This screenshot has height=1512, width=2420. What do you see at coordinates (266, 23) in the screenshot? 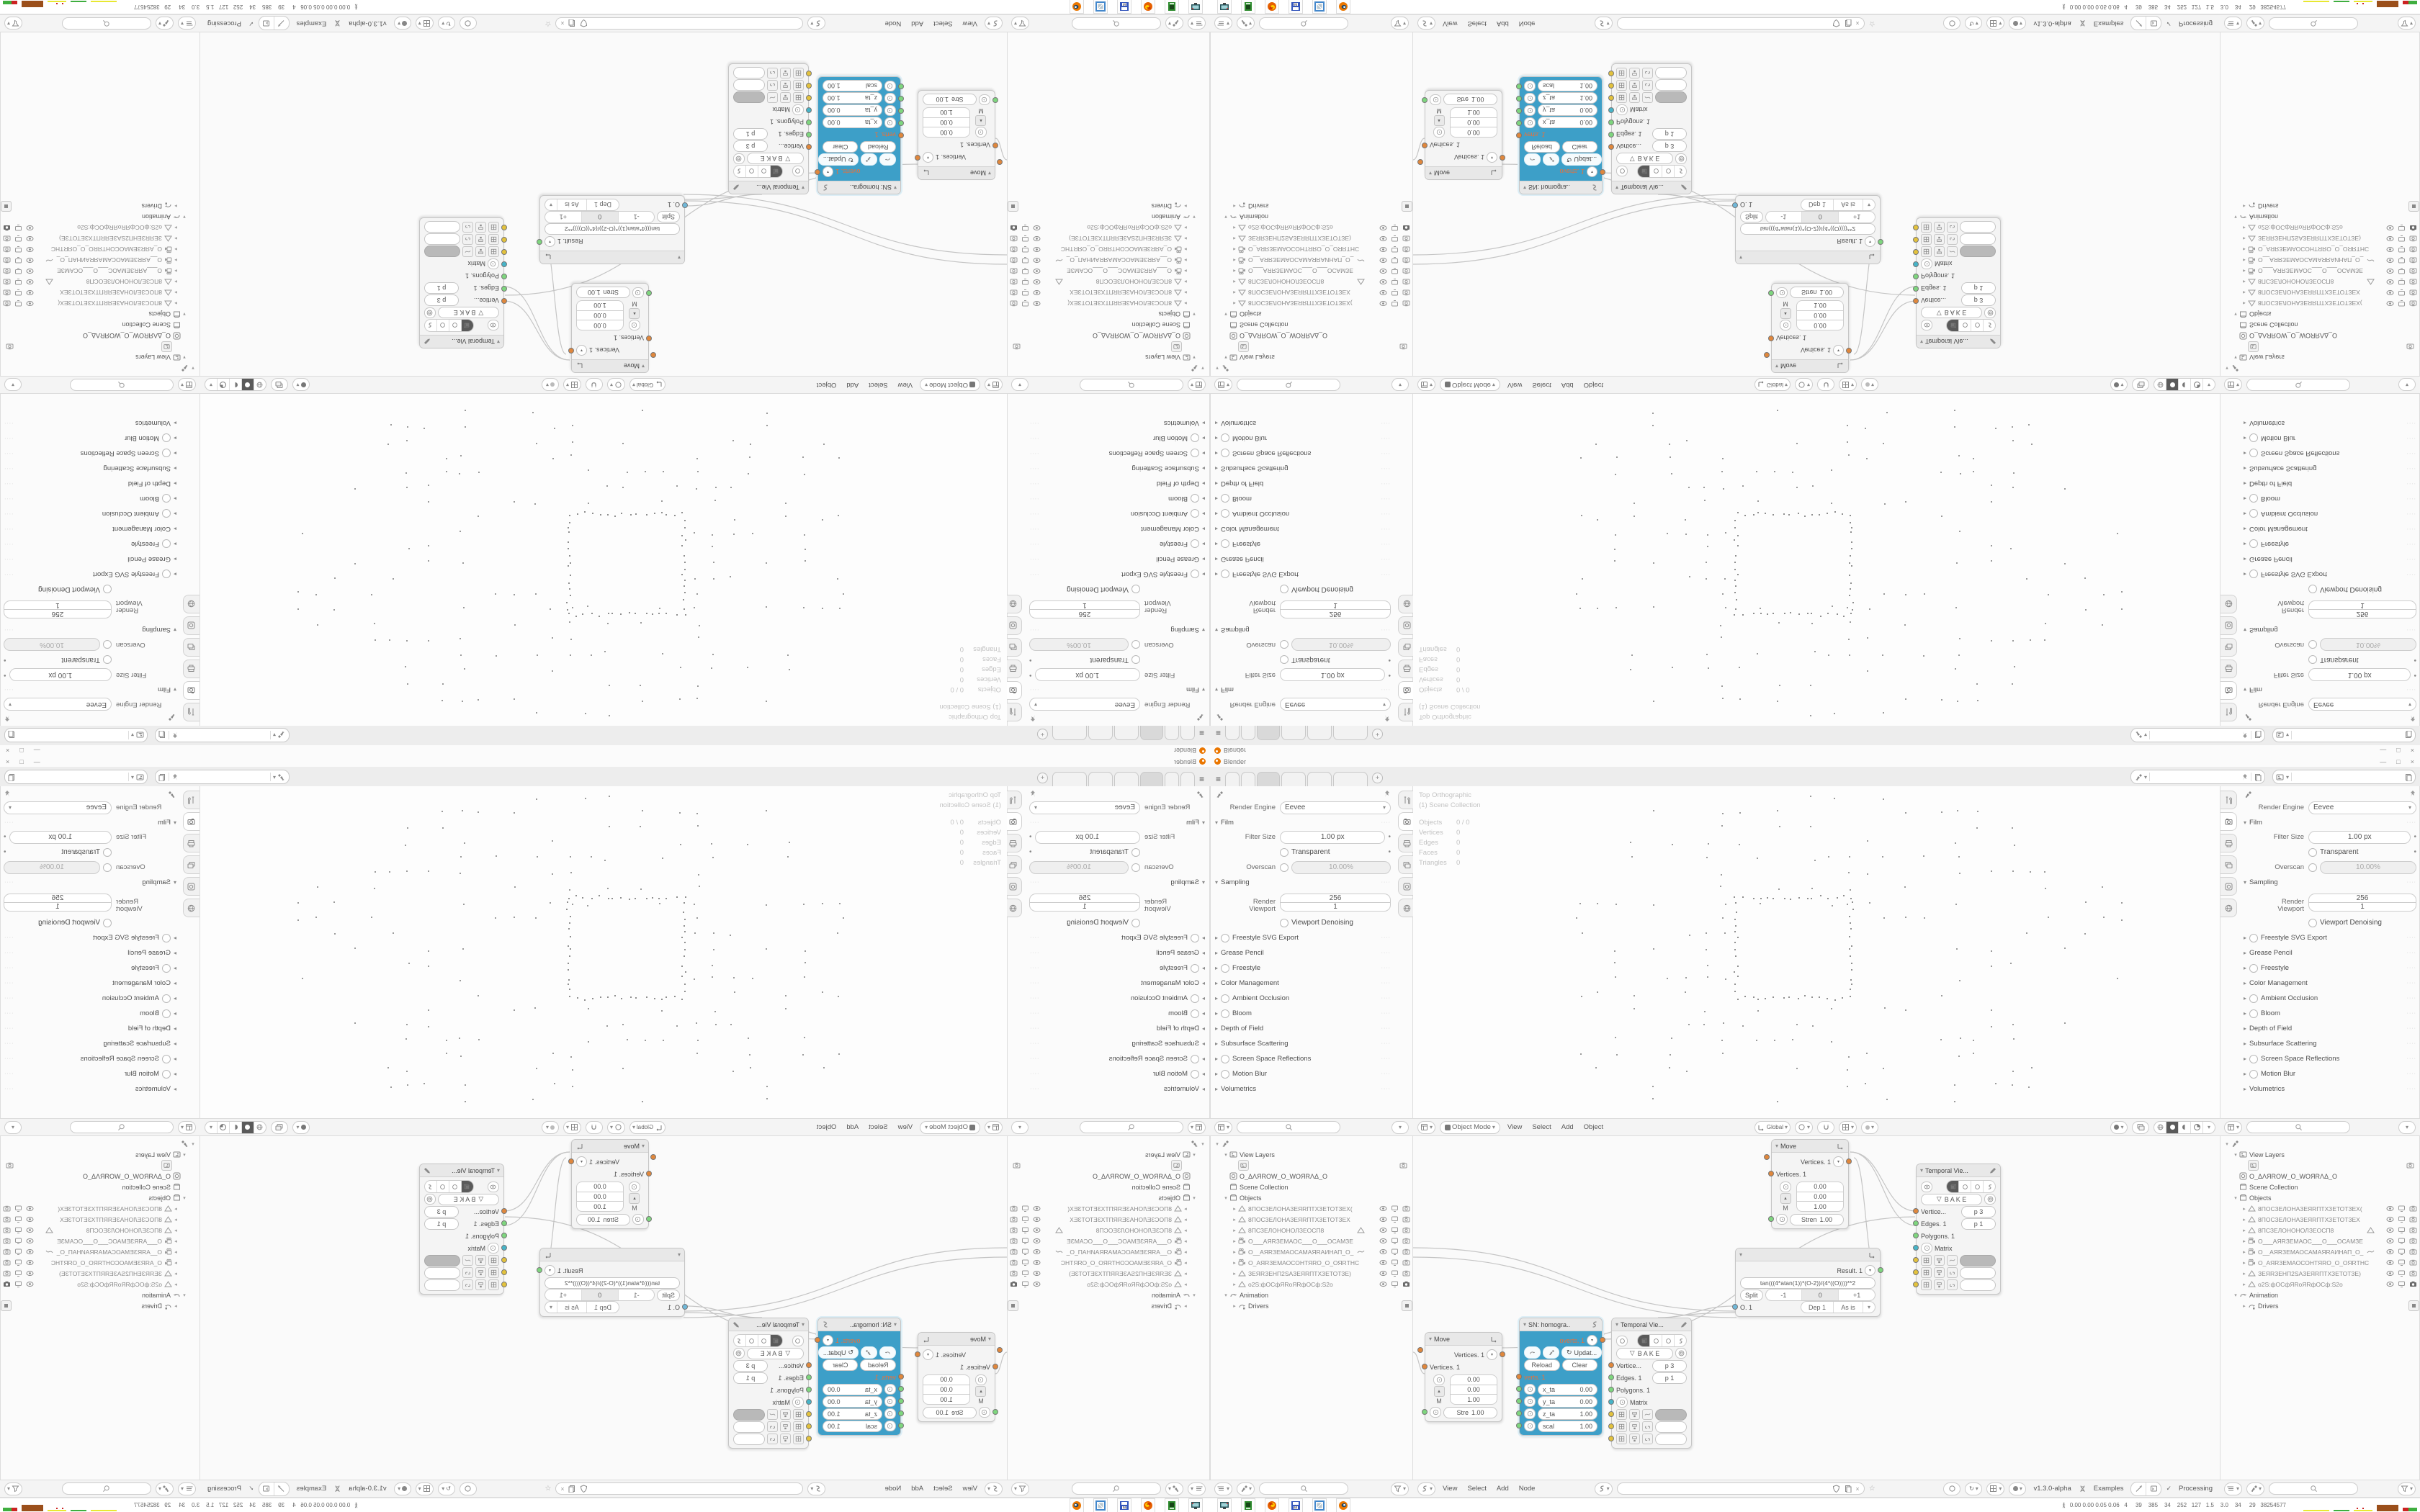
I see `terminal-button` at bounding box center [266, 23].